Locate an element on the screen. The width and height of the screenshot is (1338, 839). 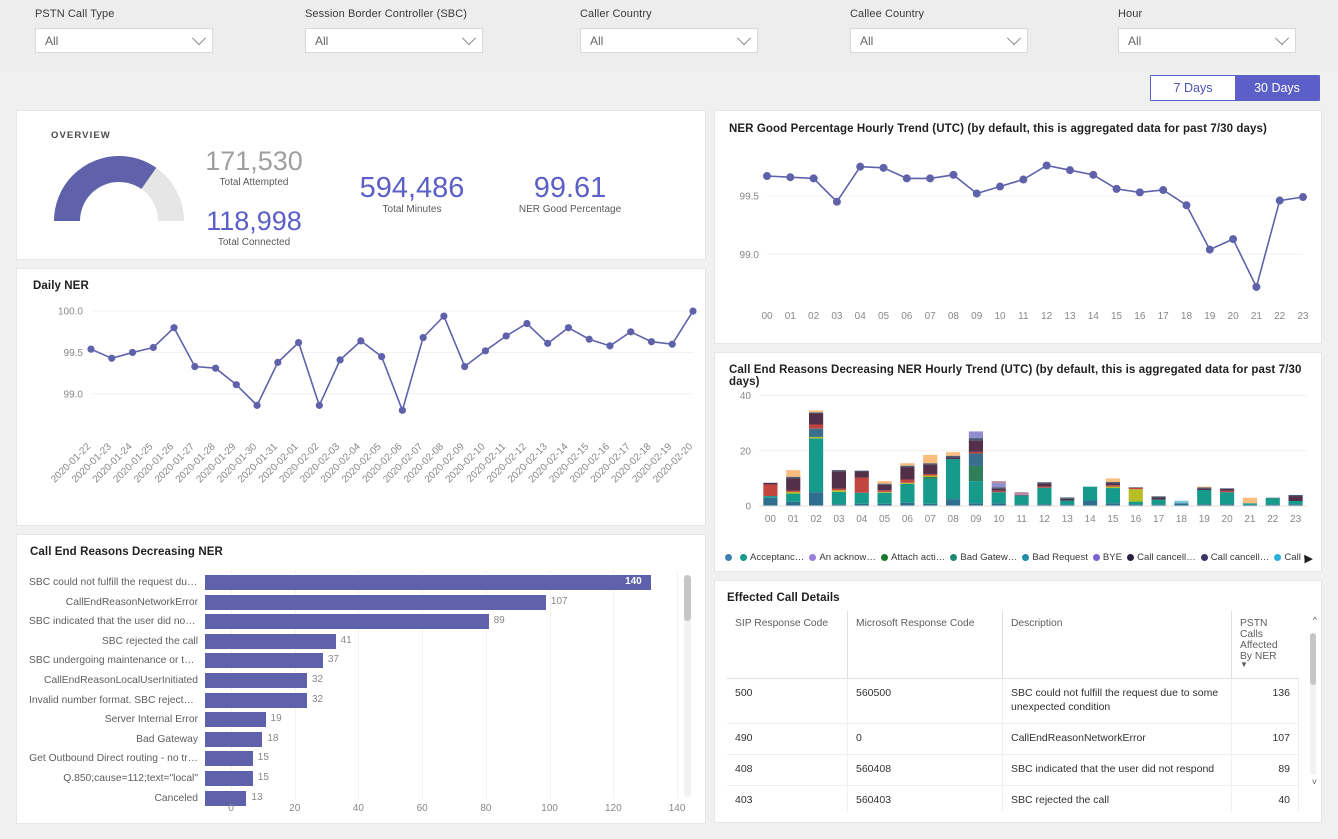
caller-country-select: All is located at coordinates (669, 40).